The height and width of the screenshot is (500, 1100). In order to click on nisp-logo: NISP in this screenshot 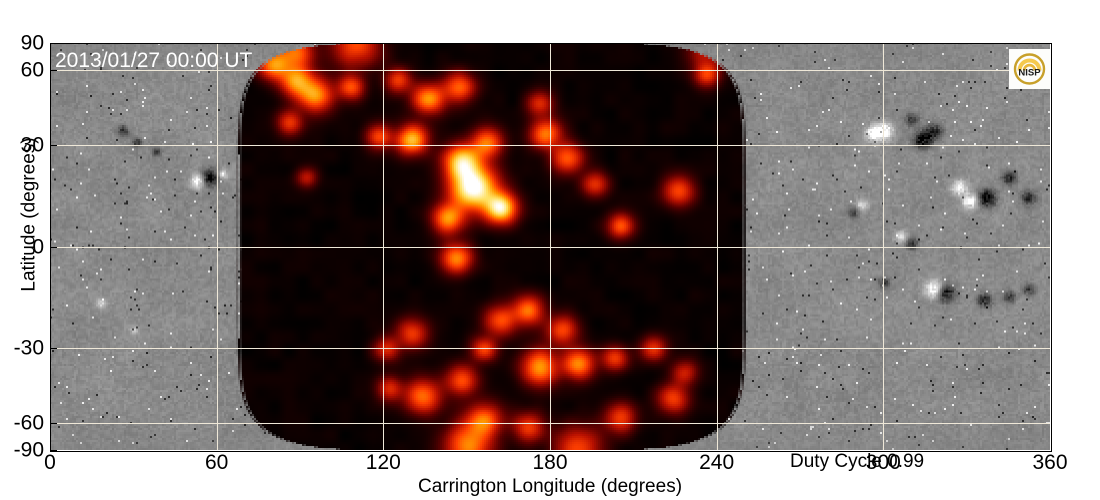, I will do `click(1029, 69)`.